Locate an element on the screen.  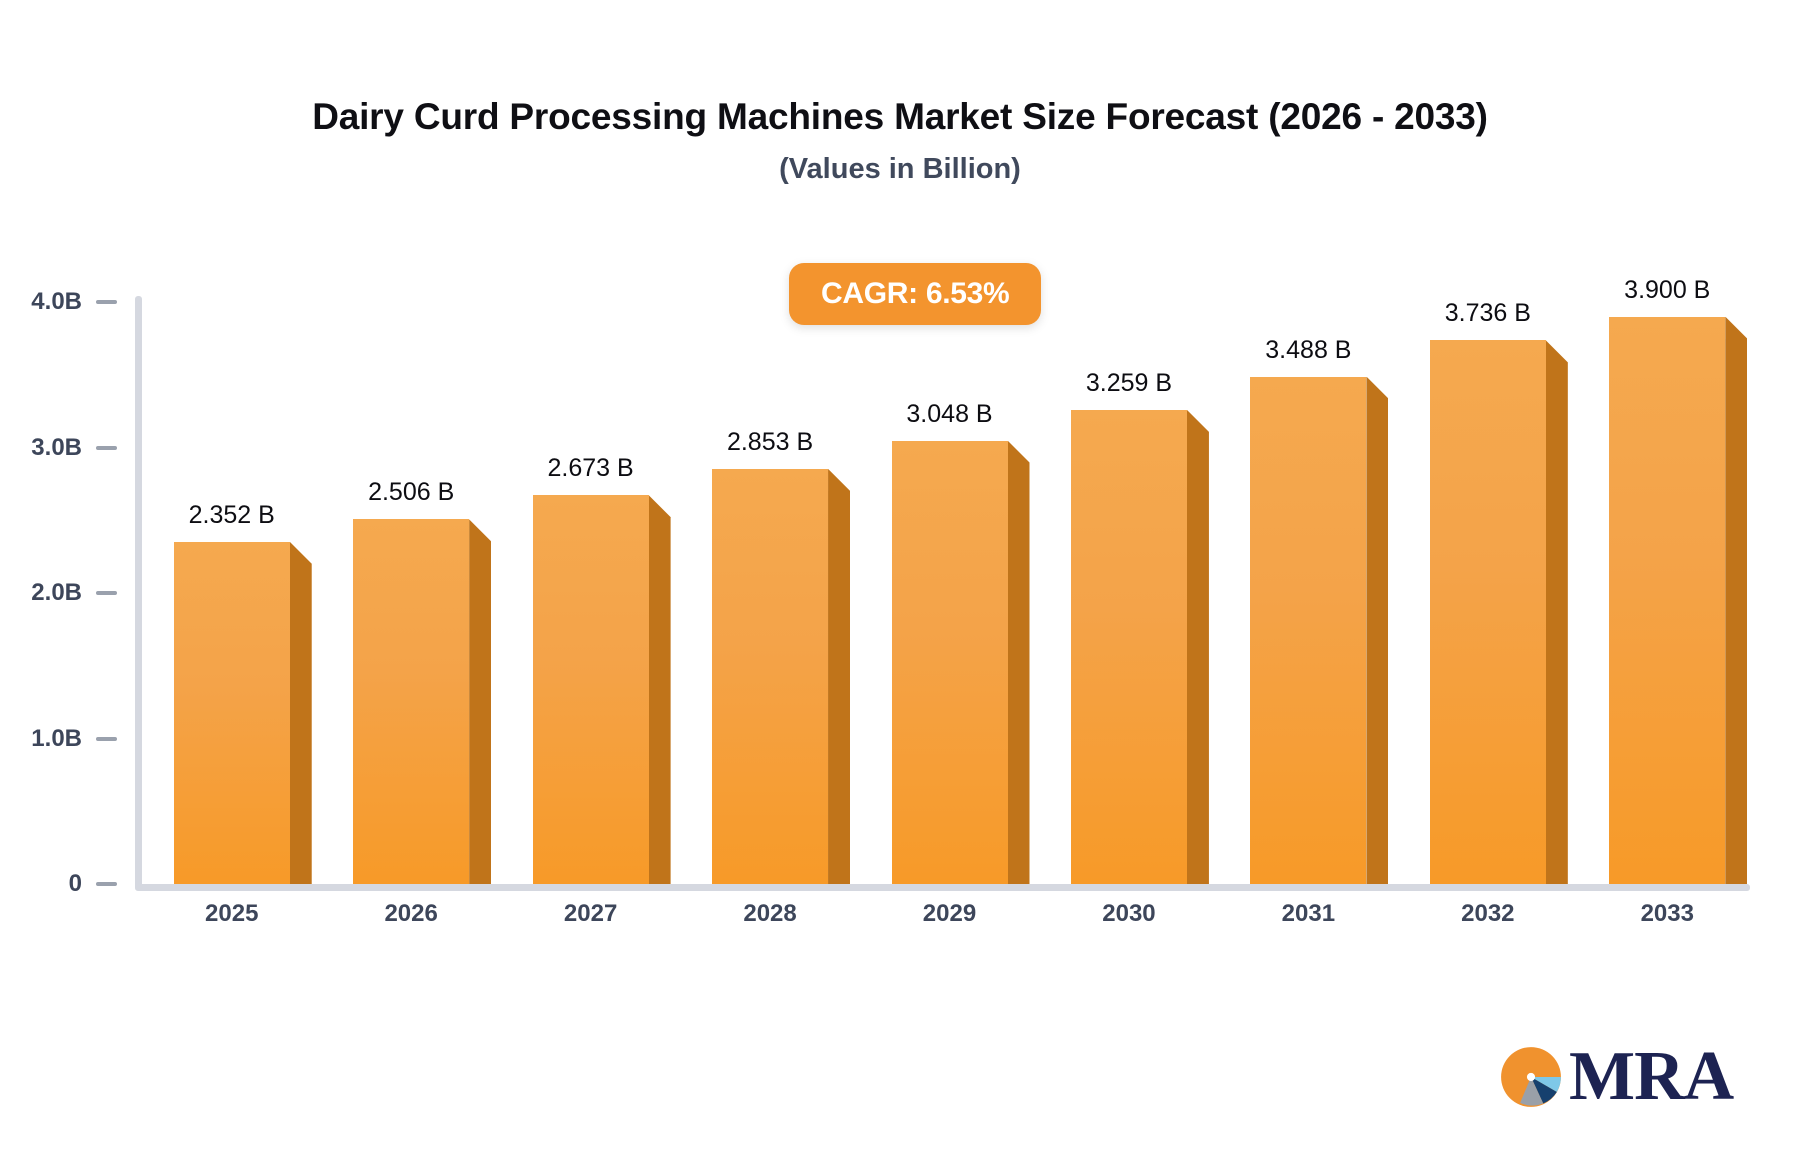
bar-2029: 3.048 B is located at coordinates (960, 627).